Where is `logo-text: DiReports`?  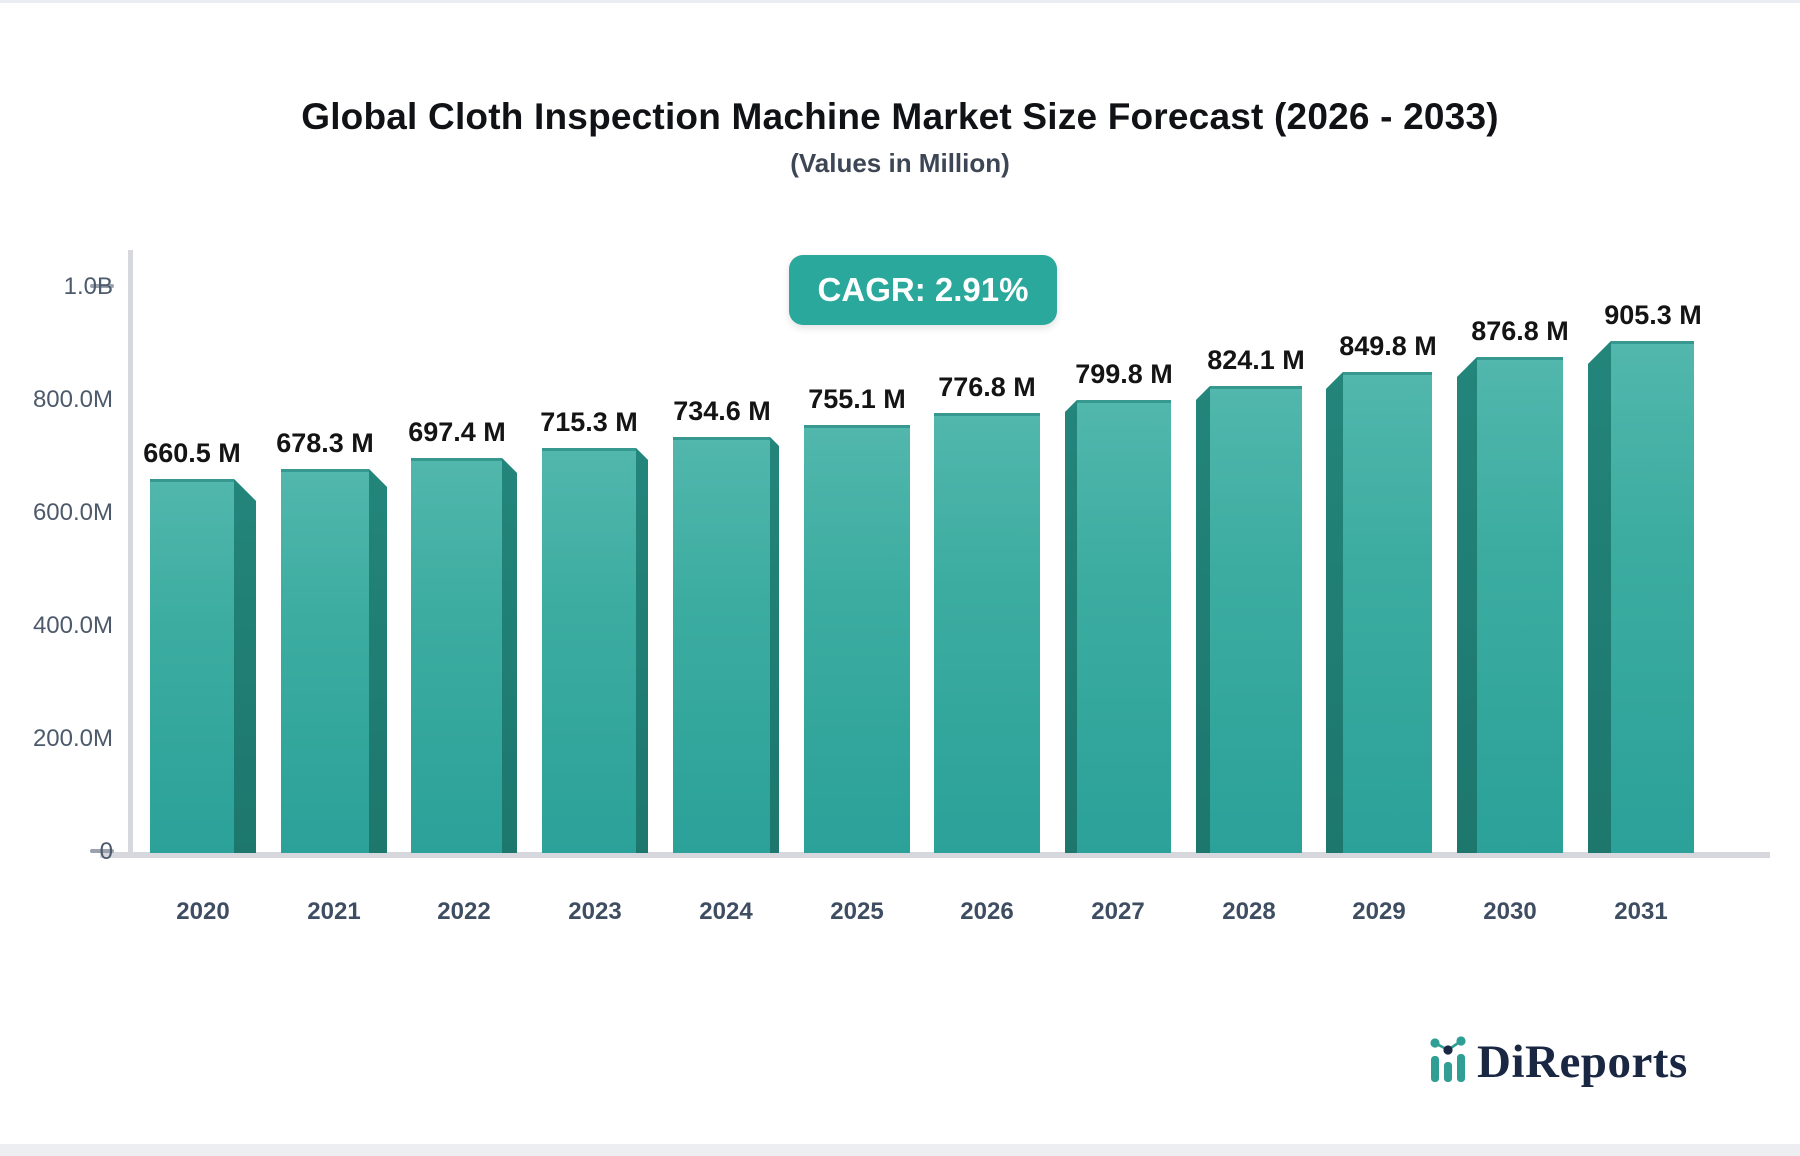 logo-text: DiReports is located at coordinates (1582, 1062).